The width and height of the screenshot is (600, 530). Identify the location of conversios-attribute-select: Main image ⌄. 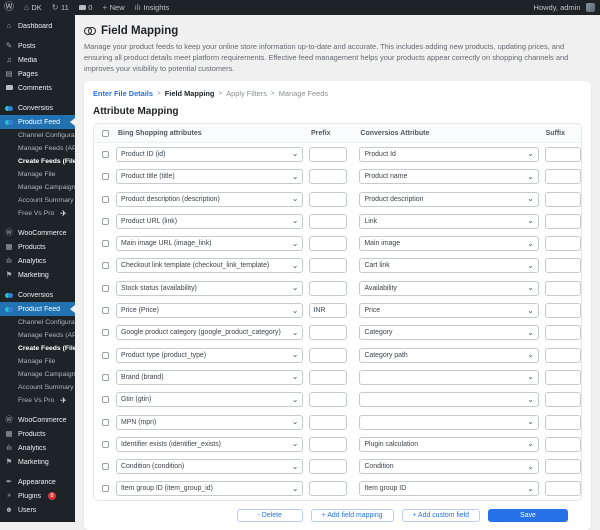
(449, 244).